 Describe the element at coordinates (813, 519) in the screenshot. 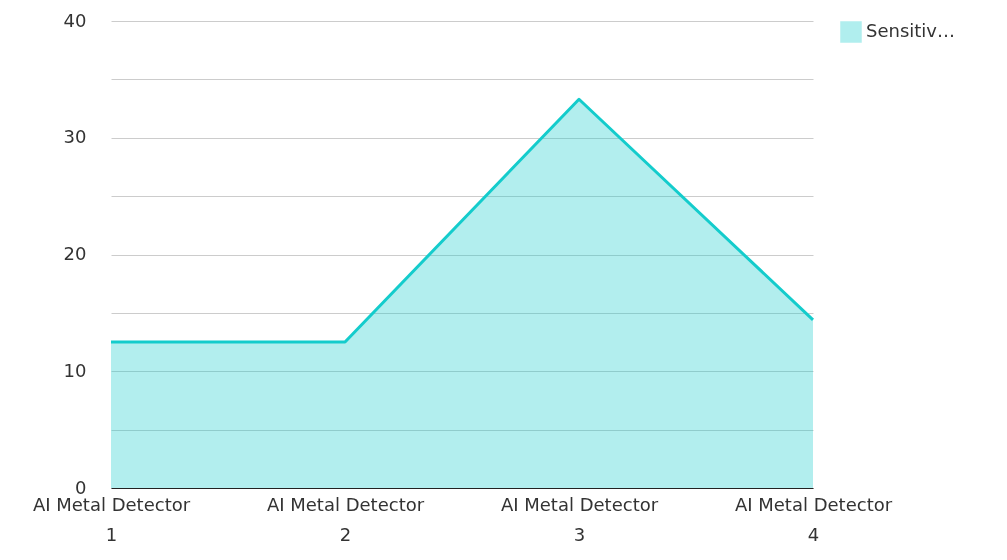

I see `x-tick-label: AI Metal Detector 4` at that location.